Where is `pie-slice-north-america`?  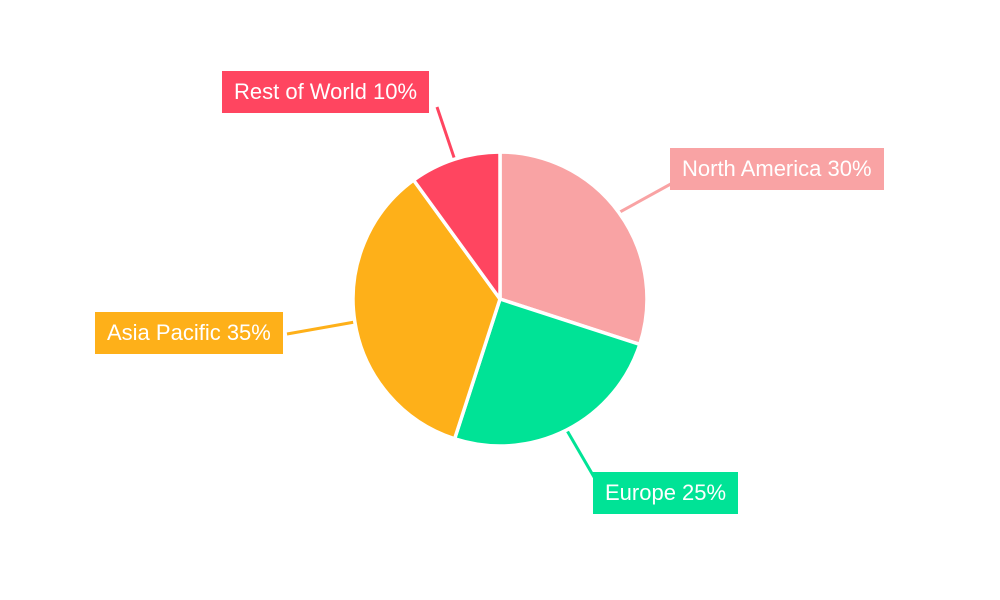 pie-slice-north-america is located at coordinates (573, 248).